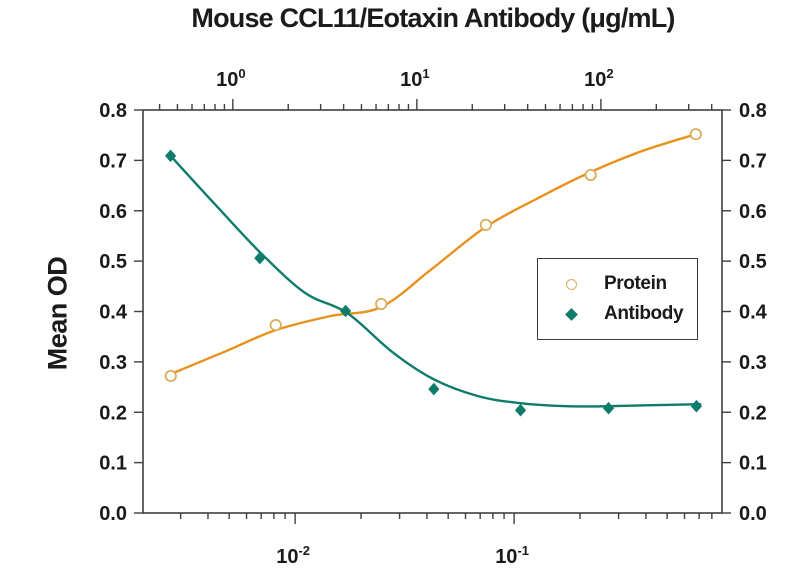  Describe the element at coordinates (113, 464) in the screenshot. I see `y-tick-label-left: 0.1` at that location.